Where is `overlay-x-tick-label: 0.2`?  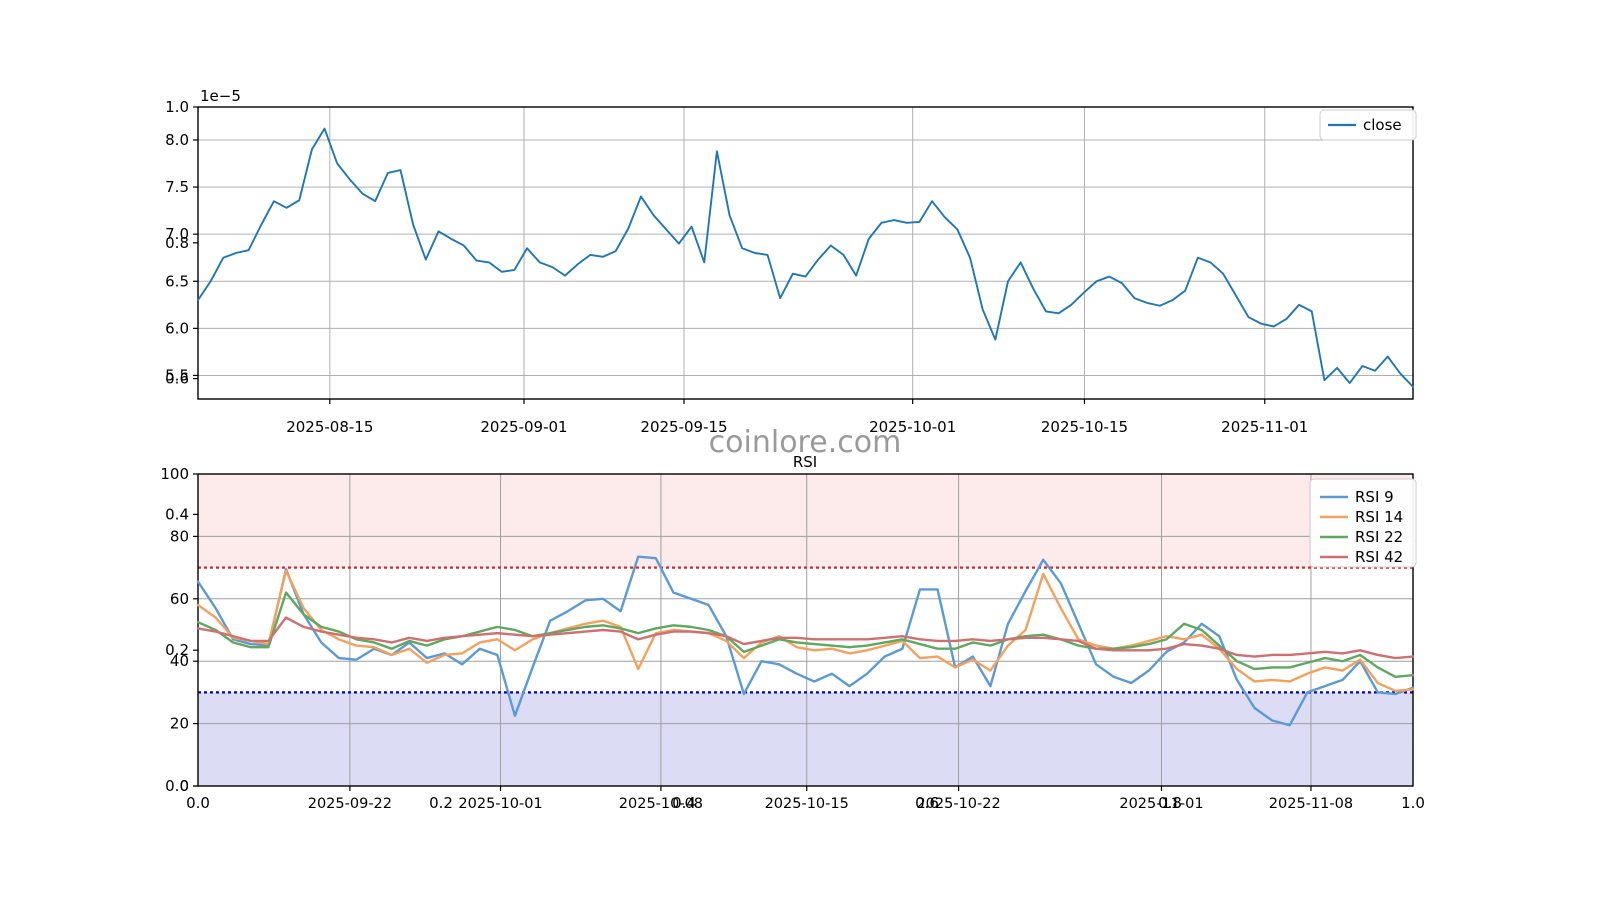 overlay-x-tick-label: 0.2 is located at coordinates (441, 803).